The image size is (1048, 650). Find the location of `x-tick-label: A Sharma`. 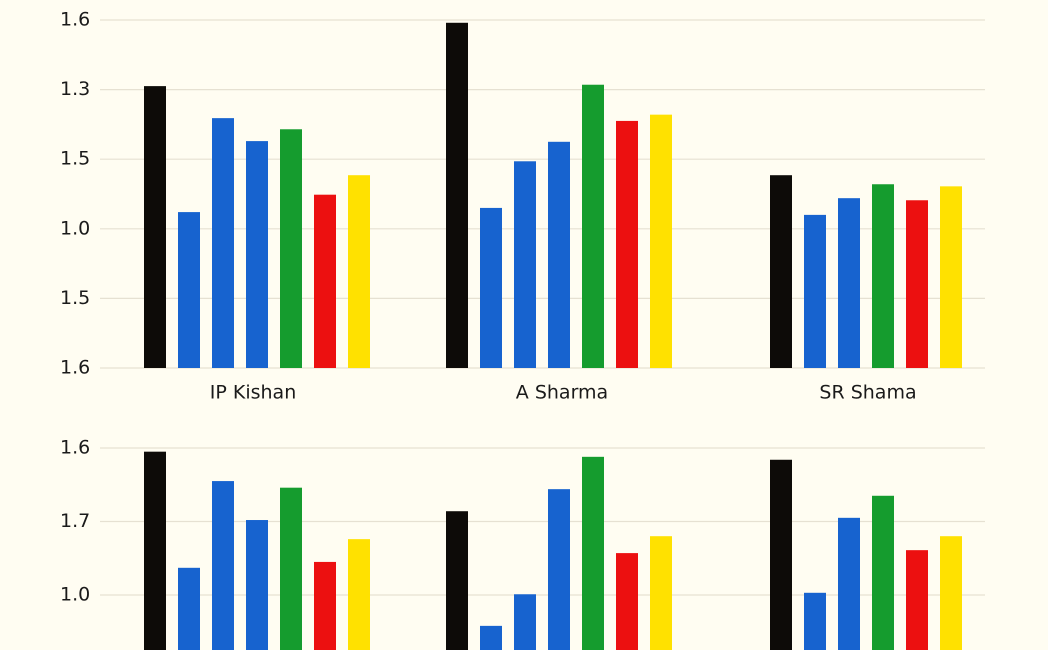

x-tick-label: A Sharma is located at coordinates (562, 393).